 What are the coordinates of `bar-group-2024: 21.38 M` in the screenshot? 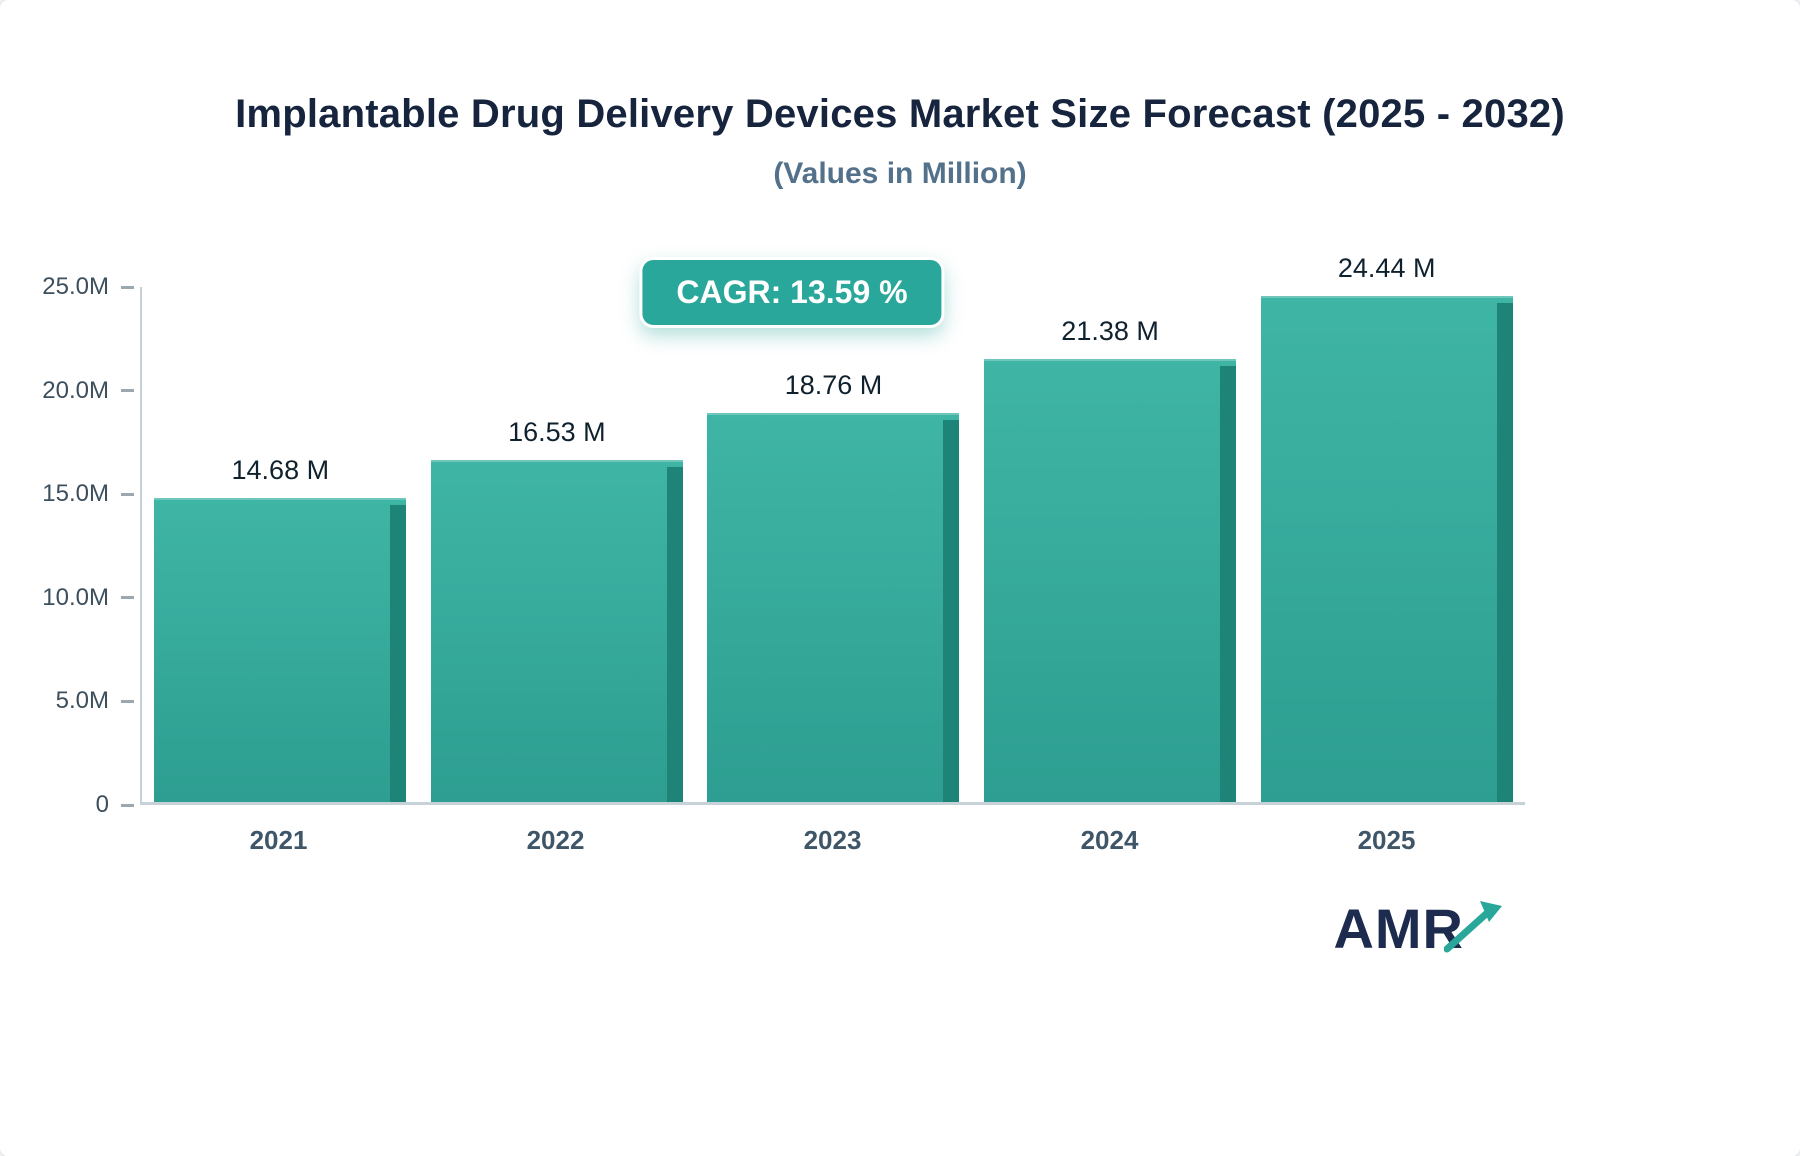 It's located at (1110, 559).